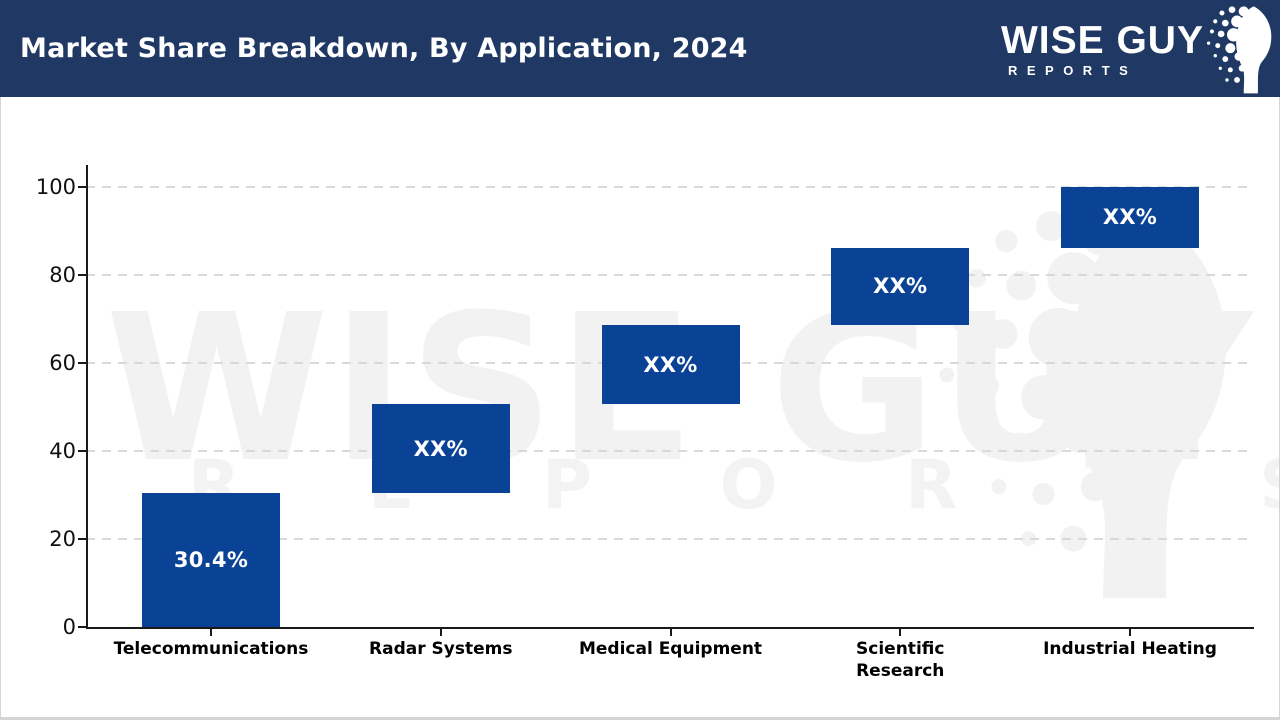 The height and width of the screenshot is (720, 1280). I want to click on wiseguy-logo: WISE GUY REPORTS, so click(1137, 48).